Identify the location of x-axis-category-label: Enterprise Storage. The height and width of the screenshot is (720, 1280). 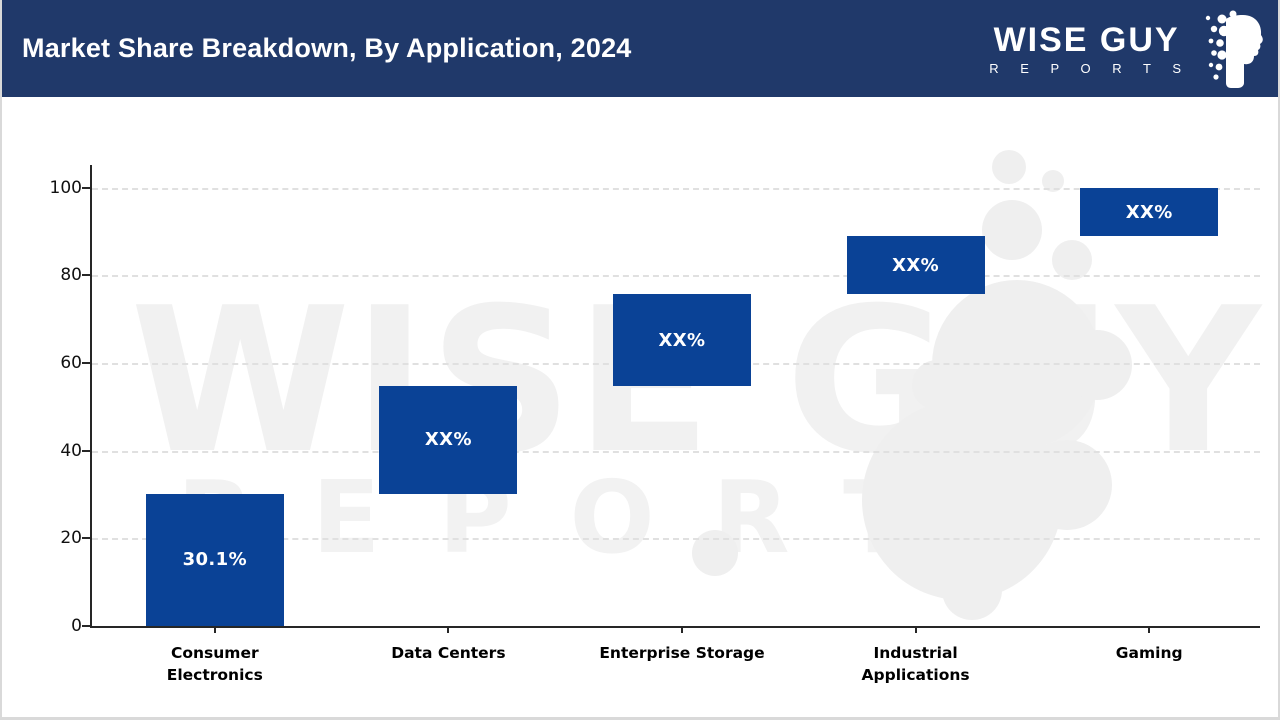
(682, 653).